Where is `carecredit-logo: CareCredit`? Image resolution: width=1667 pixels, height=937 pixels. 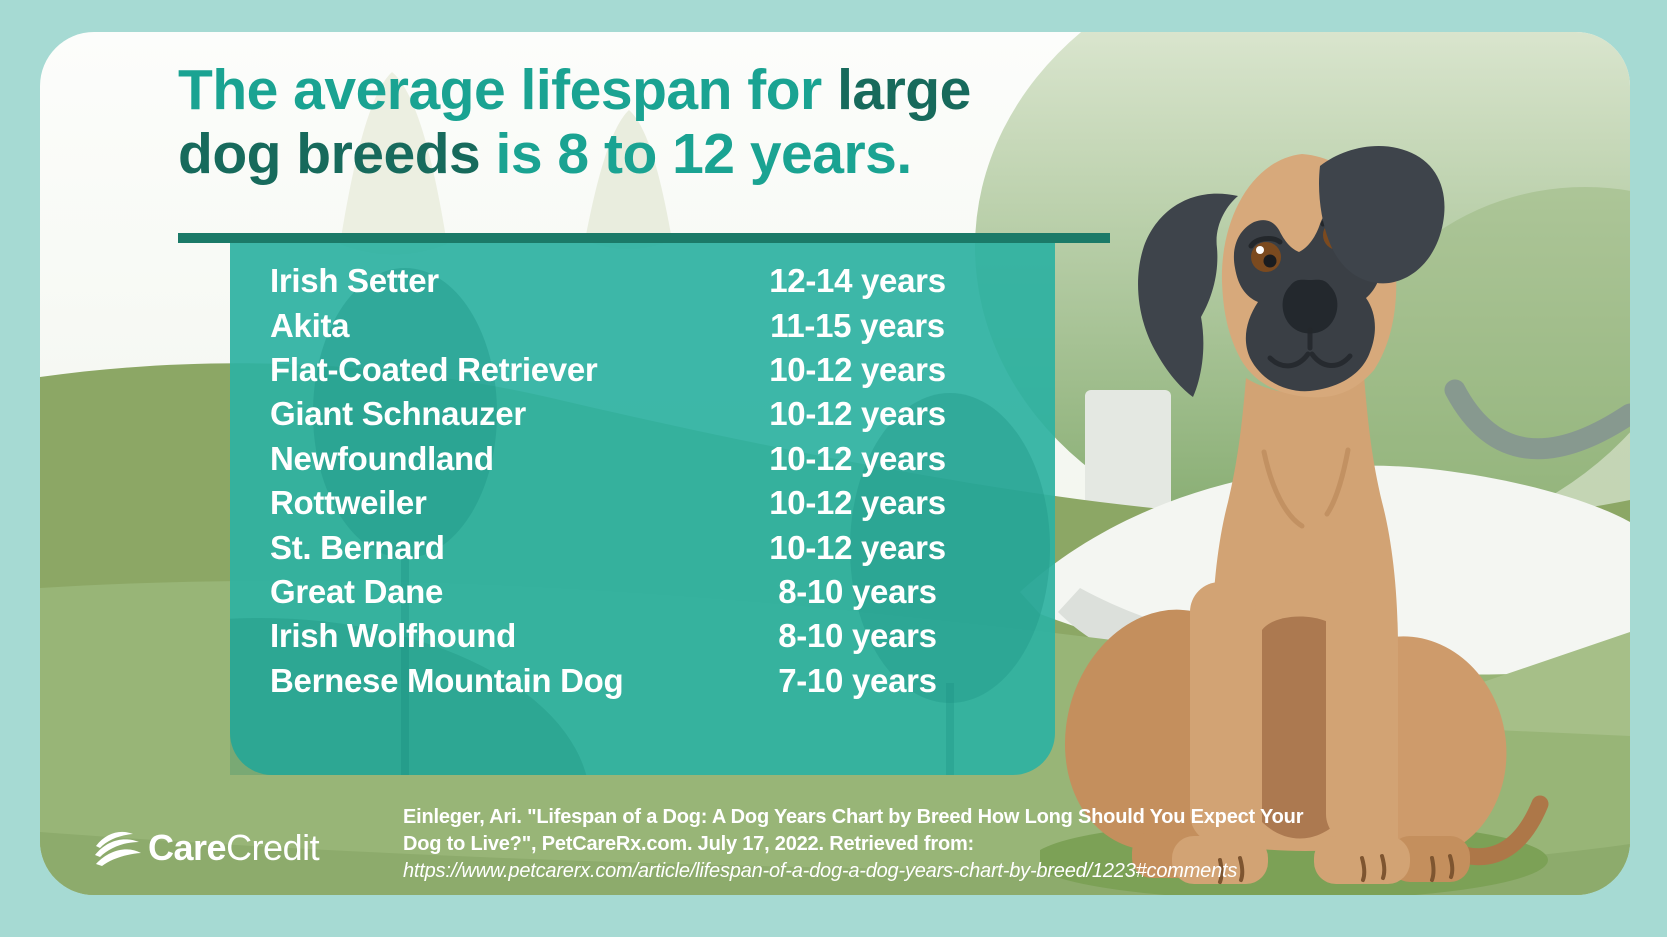 carecredit-logo: CareCredit is located at coordinates (206, 848).